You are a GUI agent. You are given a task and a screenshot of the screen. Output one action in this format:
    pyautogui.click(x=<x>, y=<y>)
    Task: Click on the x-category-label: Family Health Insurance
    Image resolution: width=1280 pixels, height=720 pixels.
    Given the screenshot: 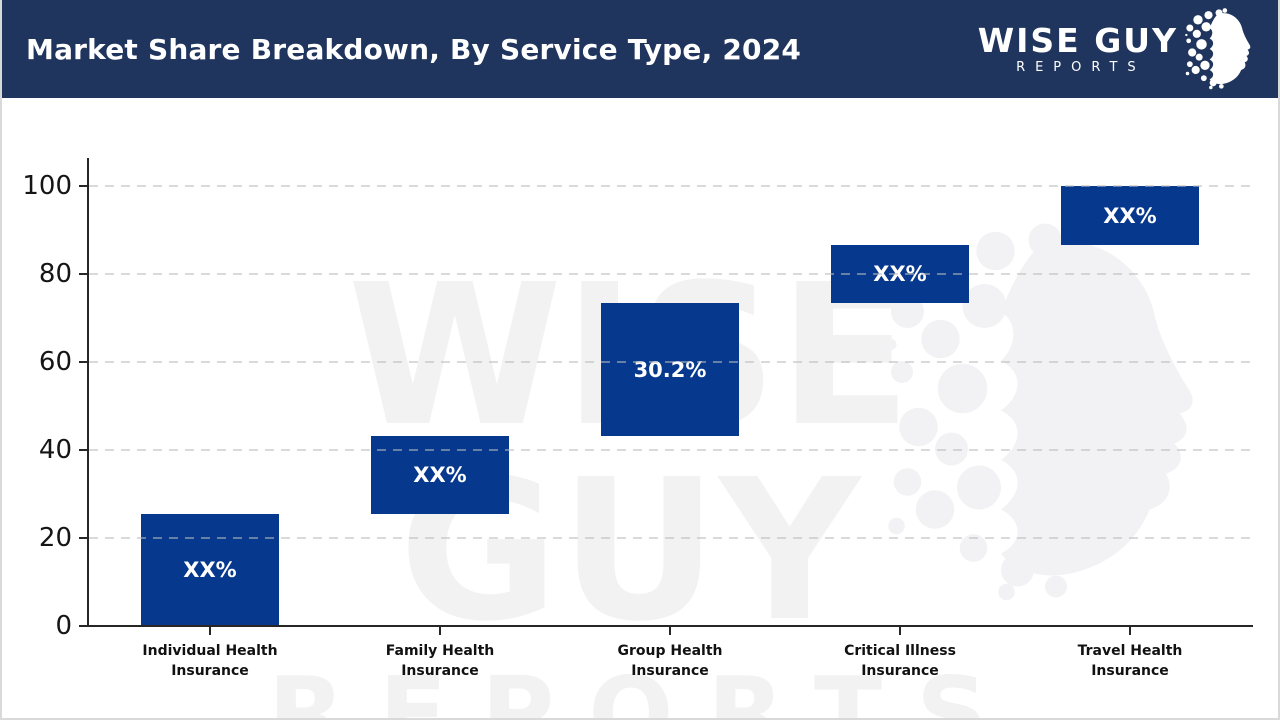 What is the action you would take?
    pyautogui.click(x=440, y=661)
    